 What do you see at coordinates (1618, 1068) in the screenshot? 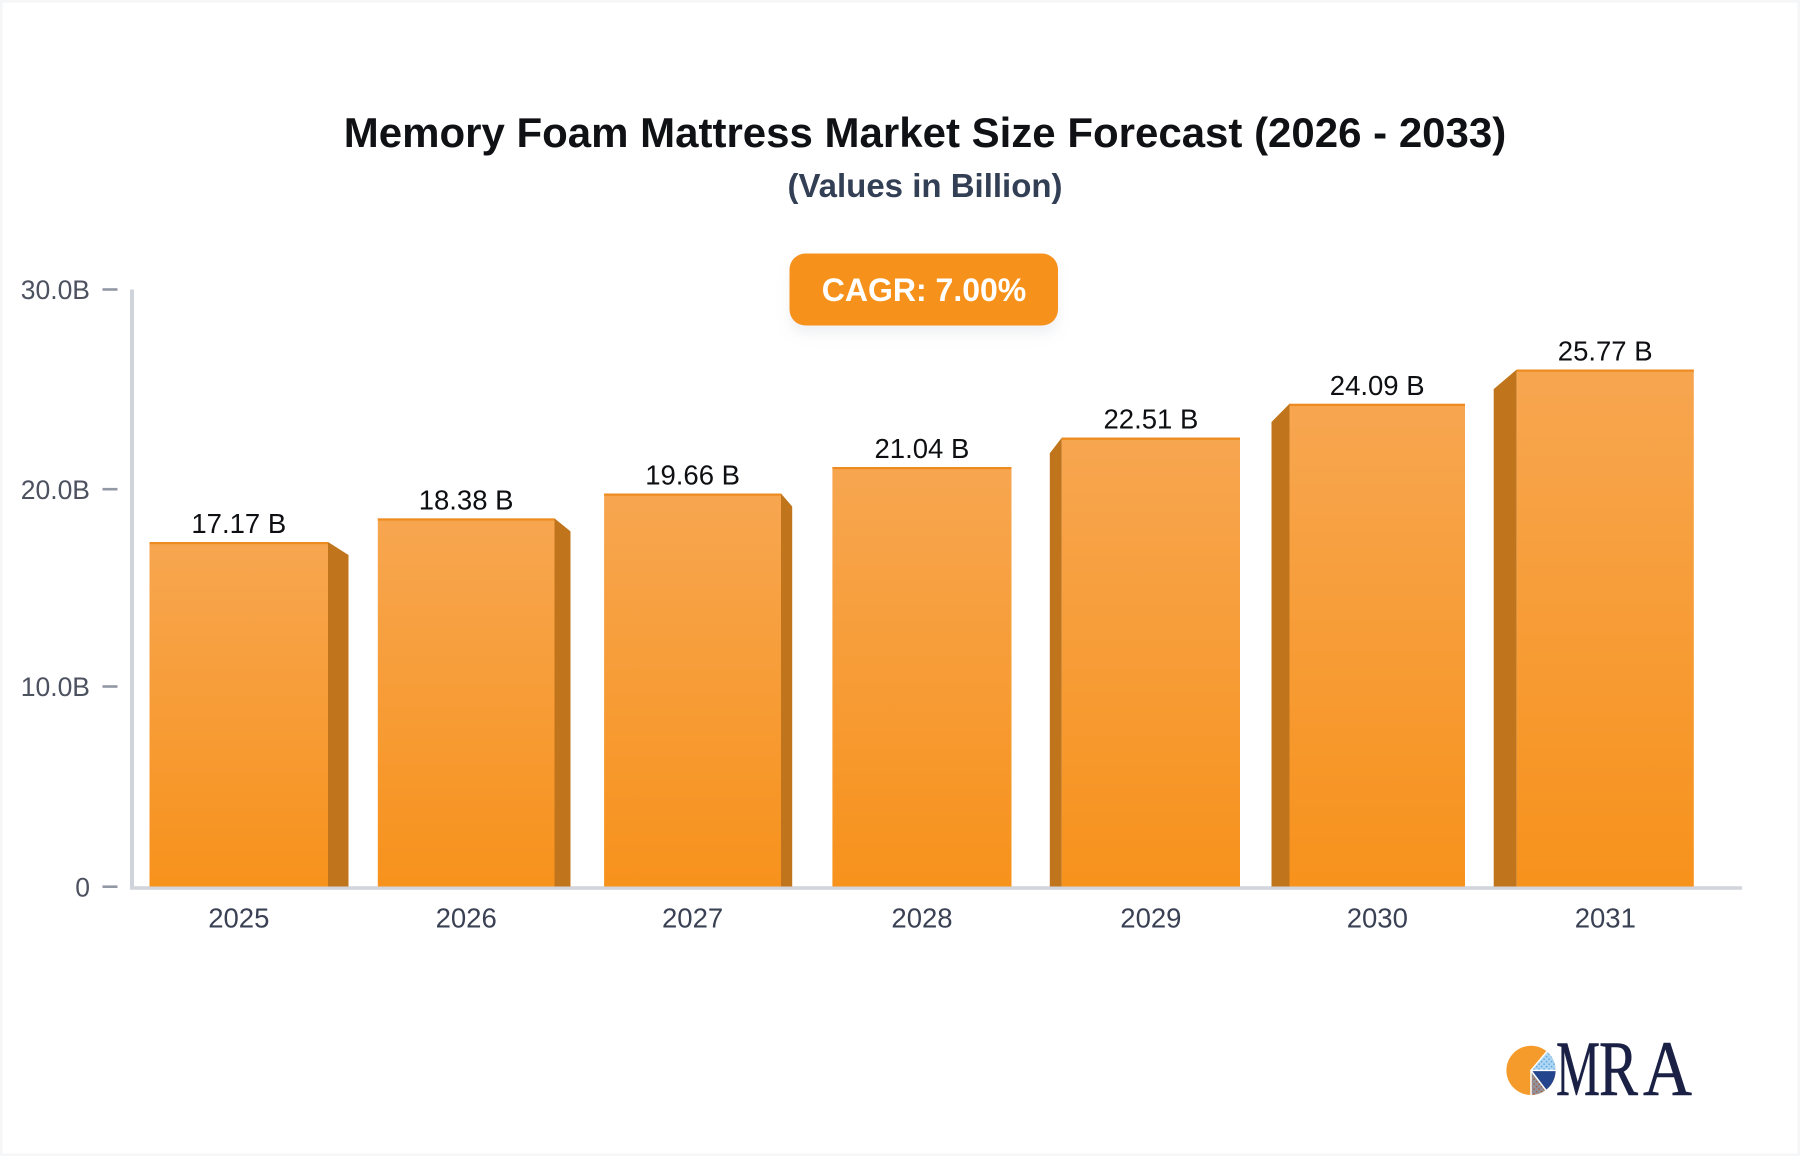
I see `svg-text: R` at bounding box center [1618, 1068].